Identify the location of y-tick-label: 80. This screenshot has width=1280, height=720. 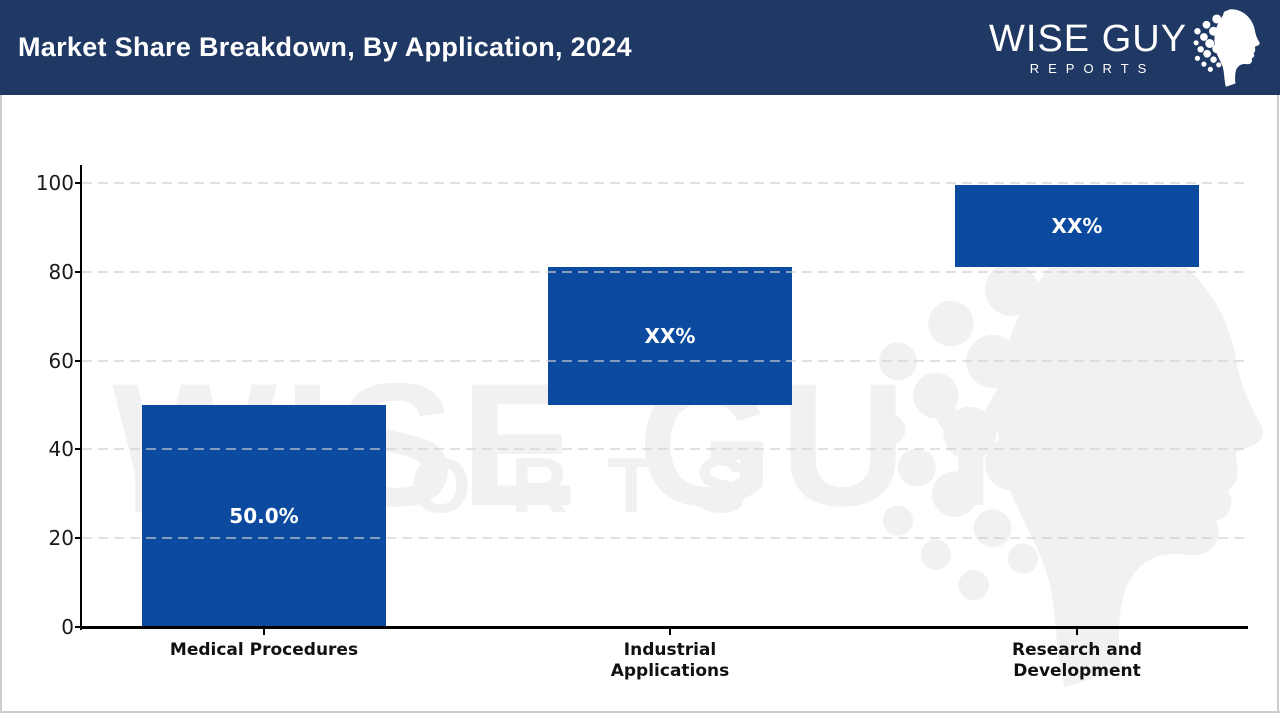
(61, 271).